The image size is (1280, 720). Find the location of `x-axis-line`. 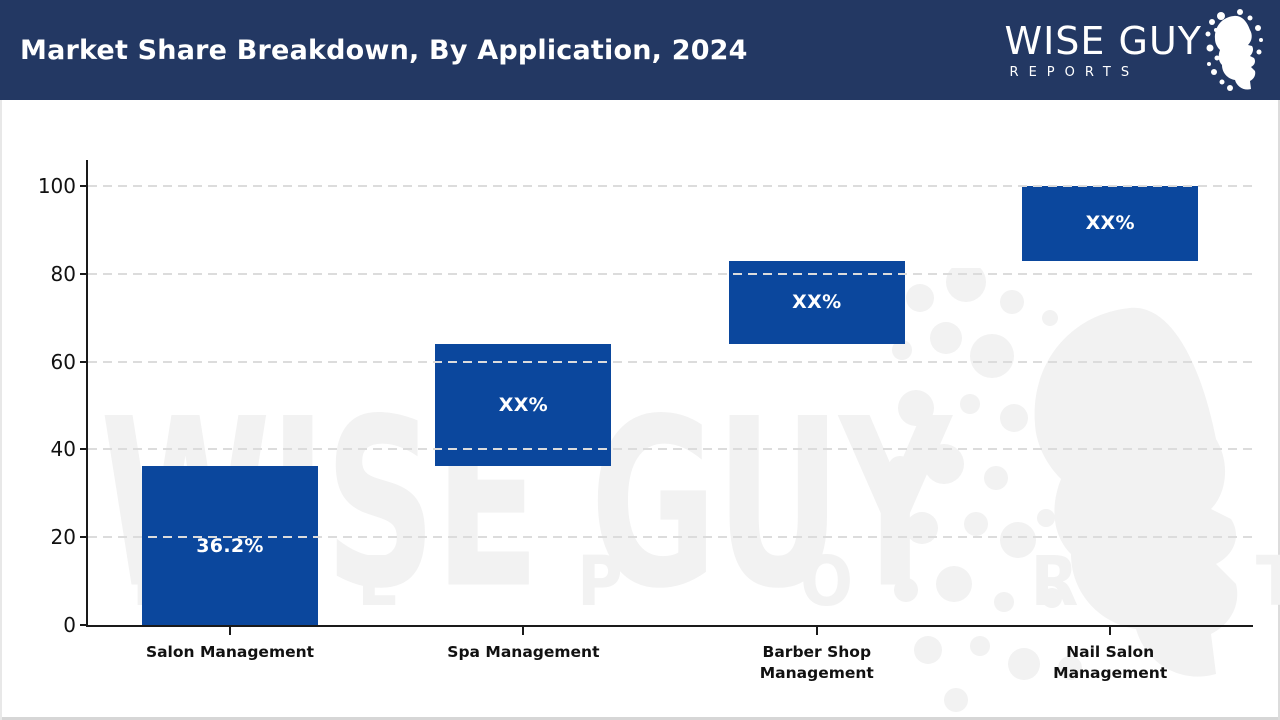

x-axis-line is located at coordinates (669, 626).